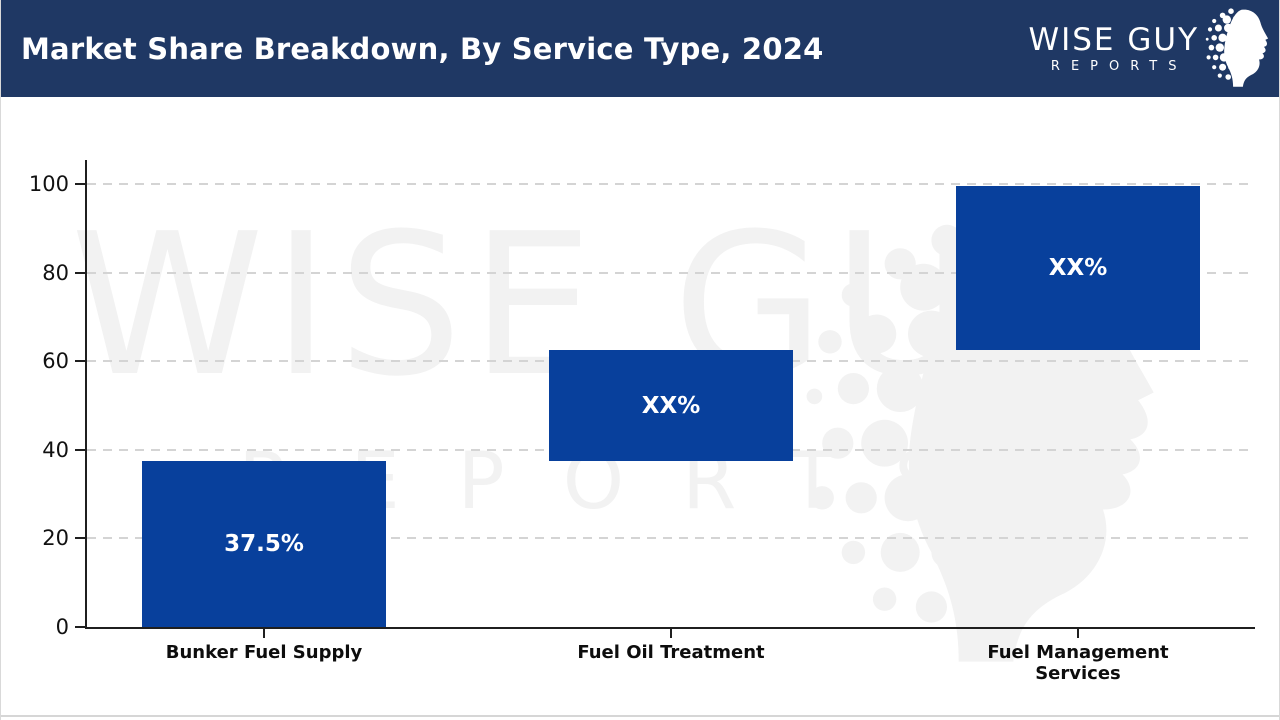 This screenshot has height=720, width=1280. Describe the element at coordinates (55, 449) in the screenshot. I see `y-tick-label: 40` at that location.